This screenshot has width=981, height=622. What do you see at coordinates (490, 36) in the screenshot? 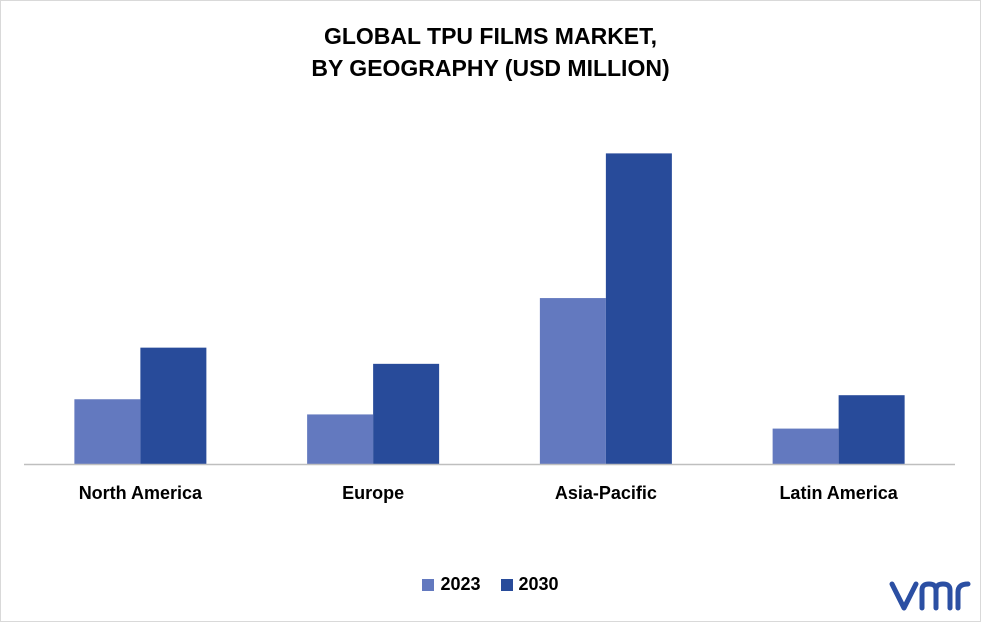
I see `chart-title-line1: GLOBAL TPU FILMS MARKET,` at bounding box center [490, 36].